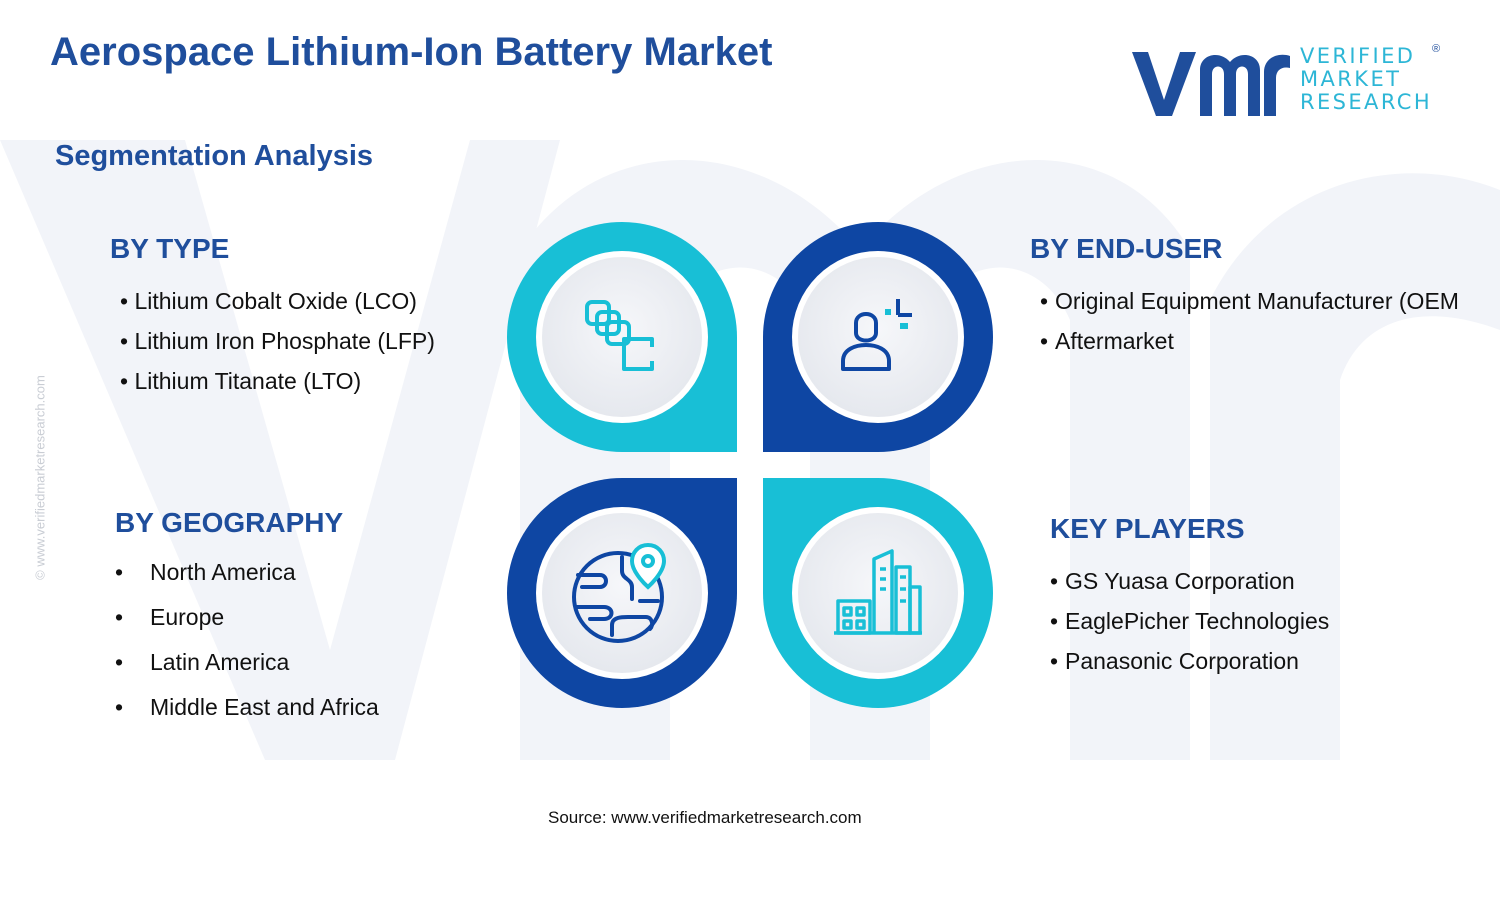 This screenshot has height=911, width=1500. Describe the element at coordinates (1366, 102) in the screenshot. I see `logo-line-3: RESEARCH` at that location.